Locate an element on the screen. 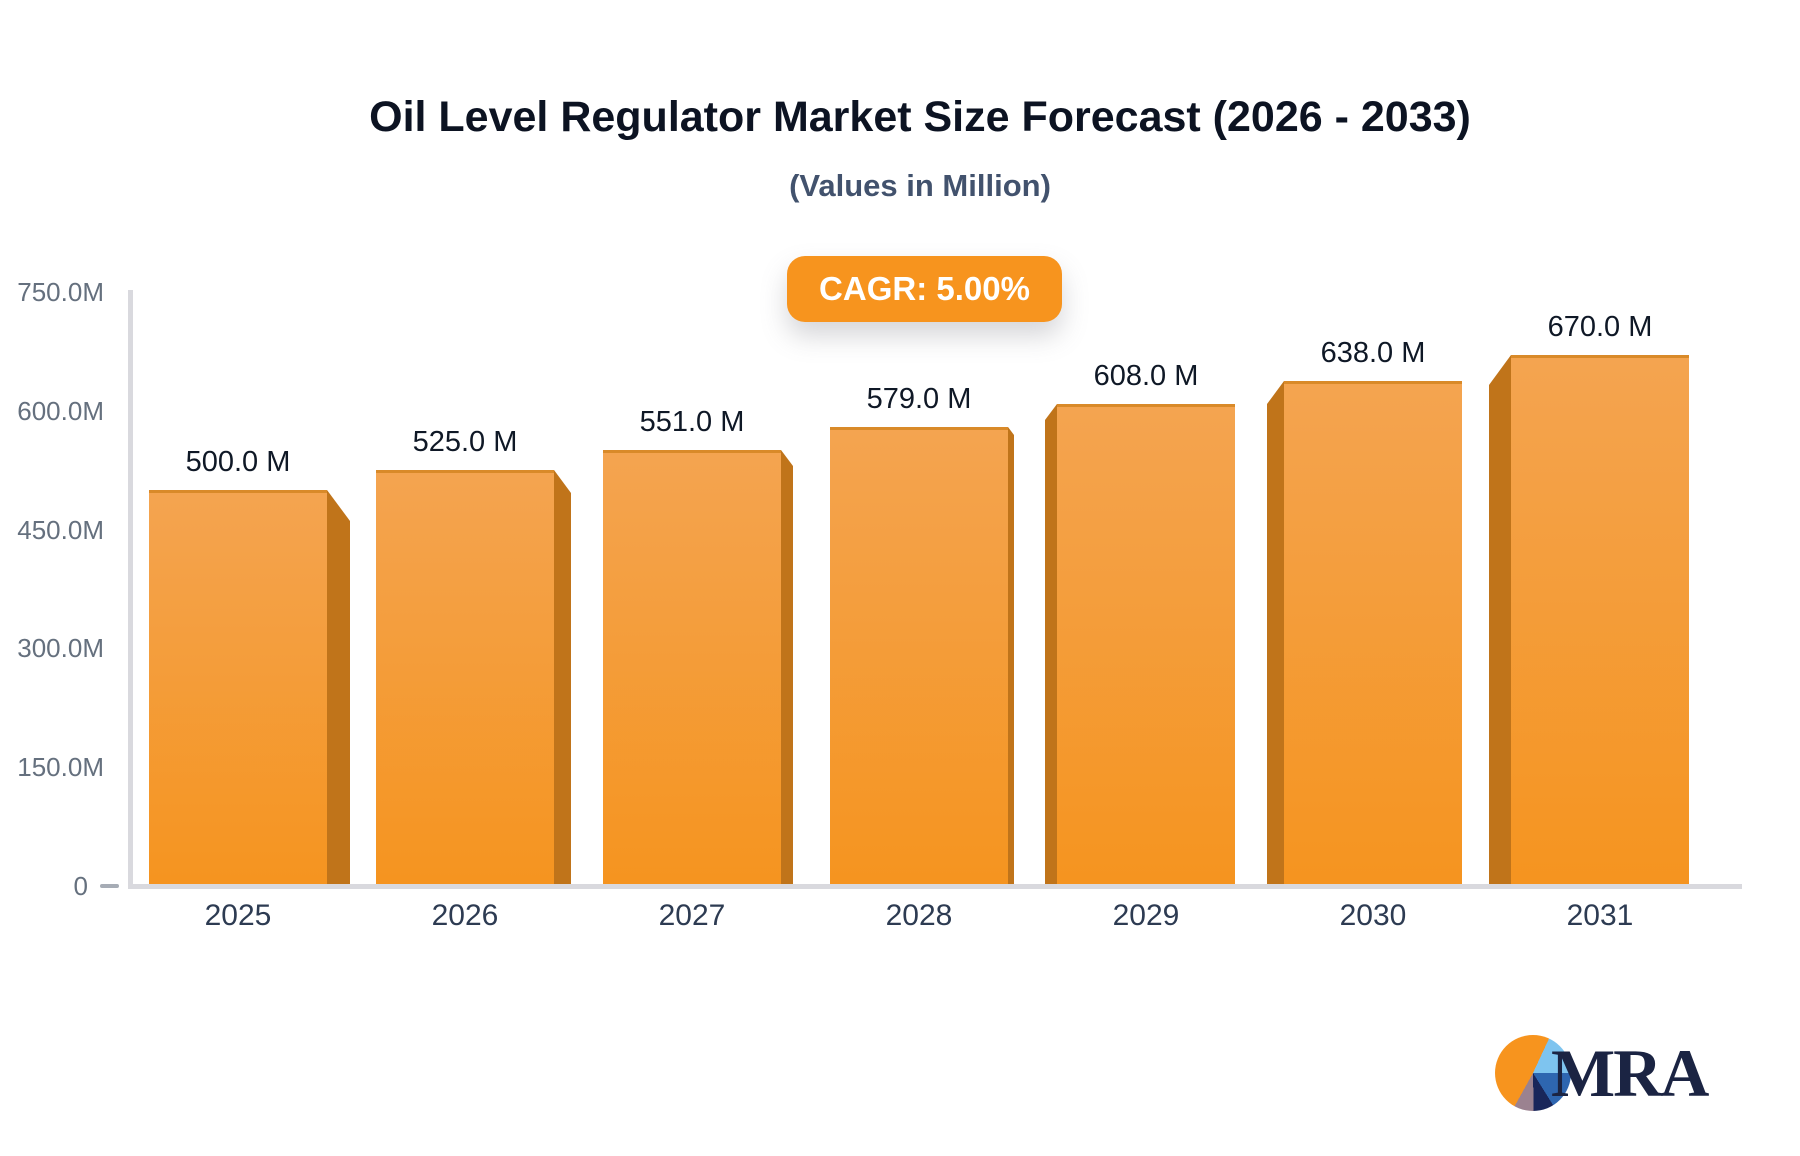  bar-2029 is located at coordinates (1146, 646).